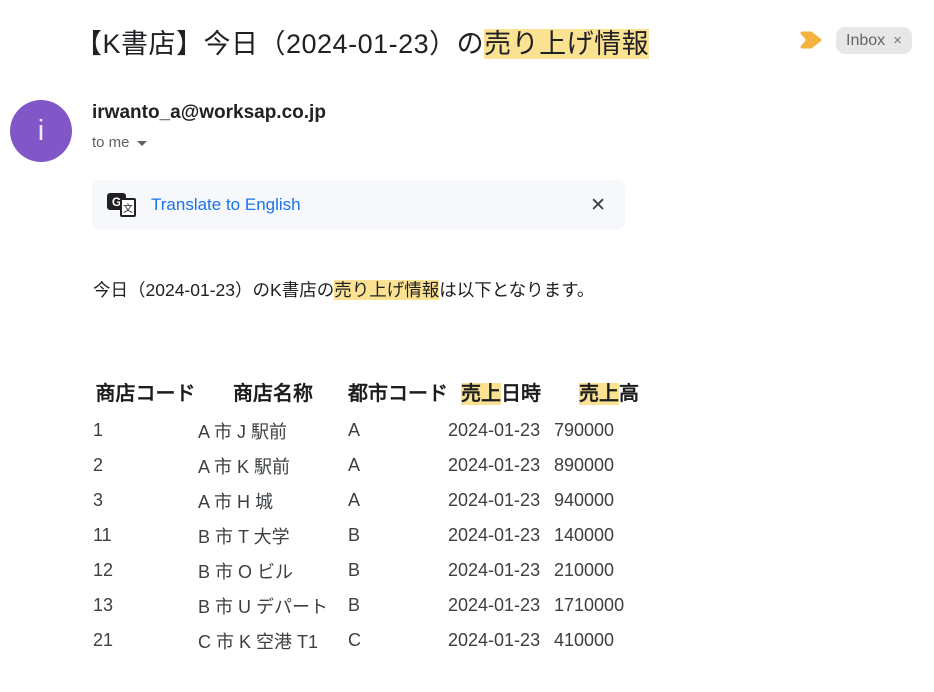 The image size is (934, 692). I want to click on table-cell: 2, so click(98, 465).